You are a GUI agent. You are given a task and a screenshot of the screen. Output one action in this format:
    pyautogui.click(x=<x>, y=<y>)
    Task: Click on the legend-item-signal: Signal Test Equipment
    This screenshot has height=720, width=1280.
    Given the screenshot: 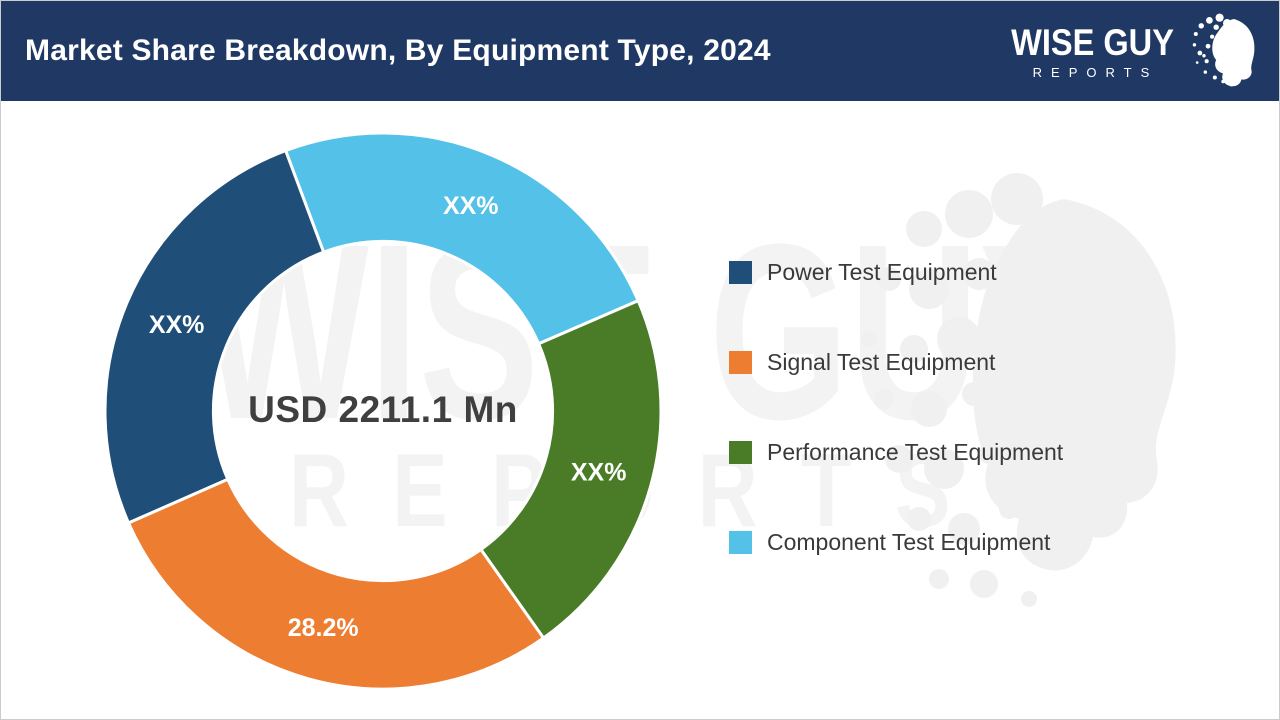 What is the action you would take?
    pyautogui.click(x=862, y=362)
    